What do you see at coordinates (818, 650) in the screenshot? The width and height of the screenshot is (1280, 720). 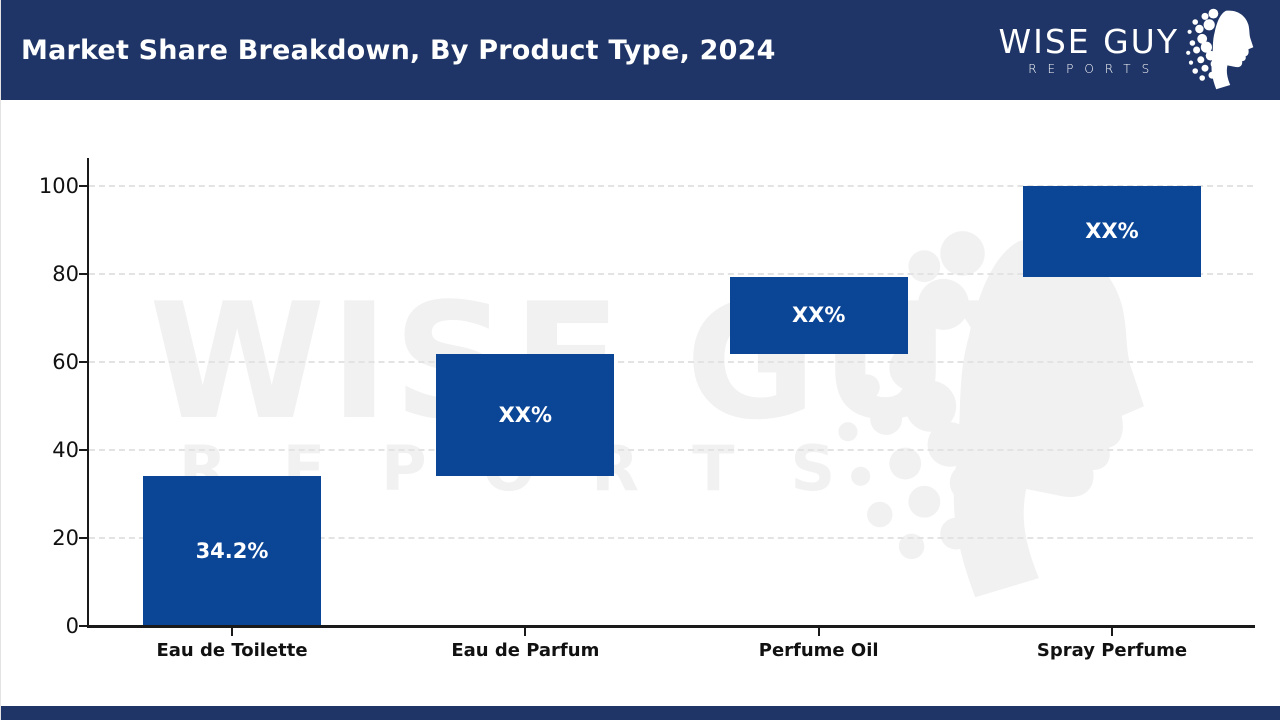 I see `x-category-label: Perfume Oil` at bounding box center [818, 650].